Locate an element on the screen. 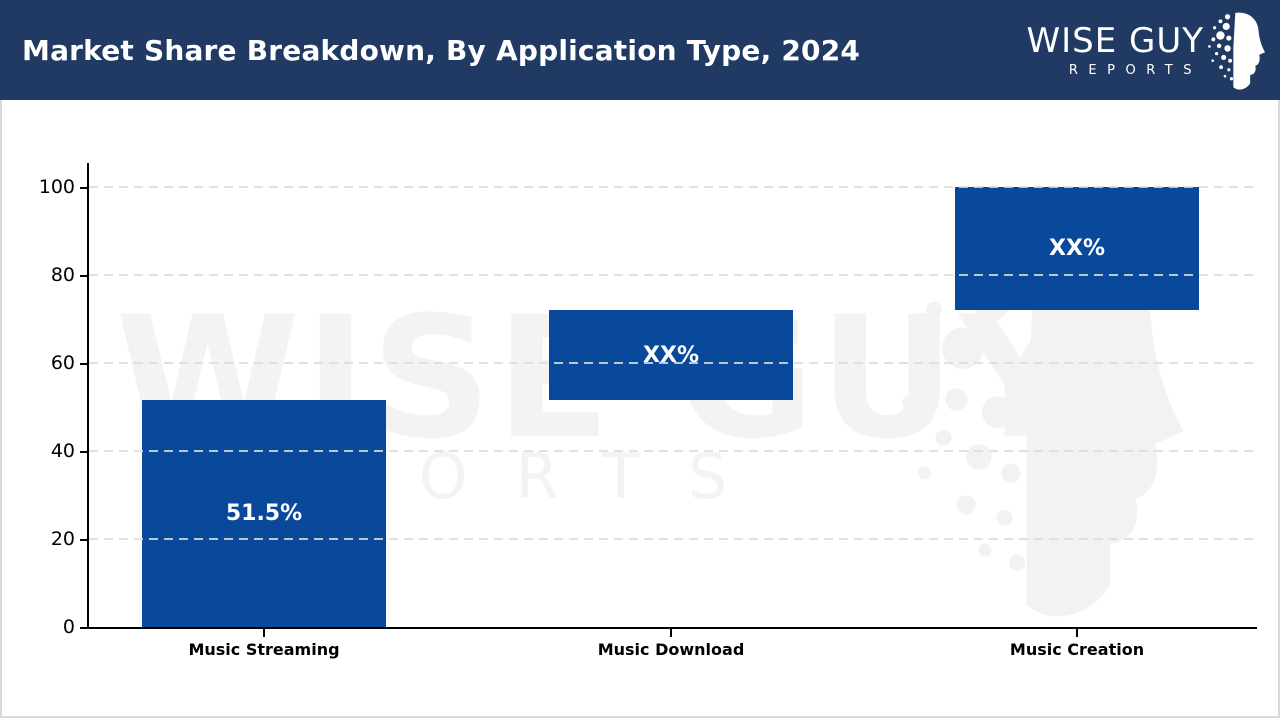  logo-head-icon is located at coordinates (1237, 51).